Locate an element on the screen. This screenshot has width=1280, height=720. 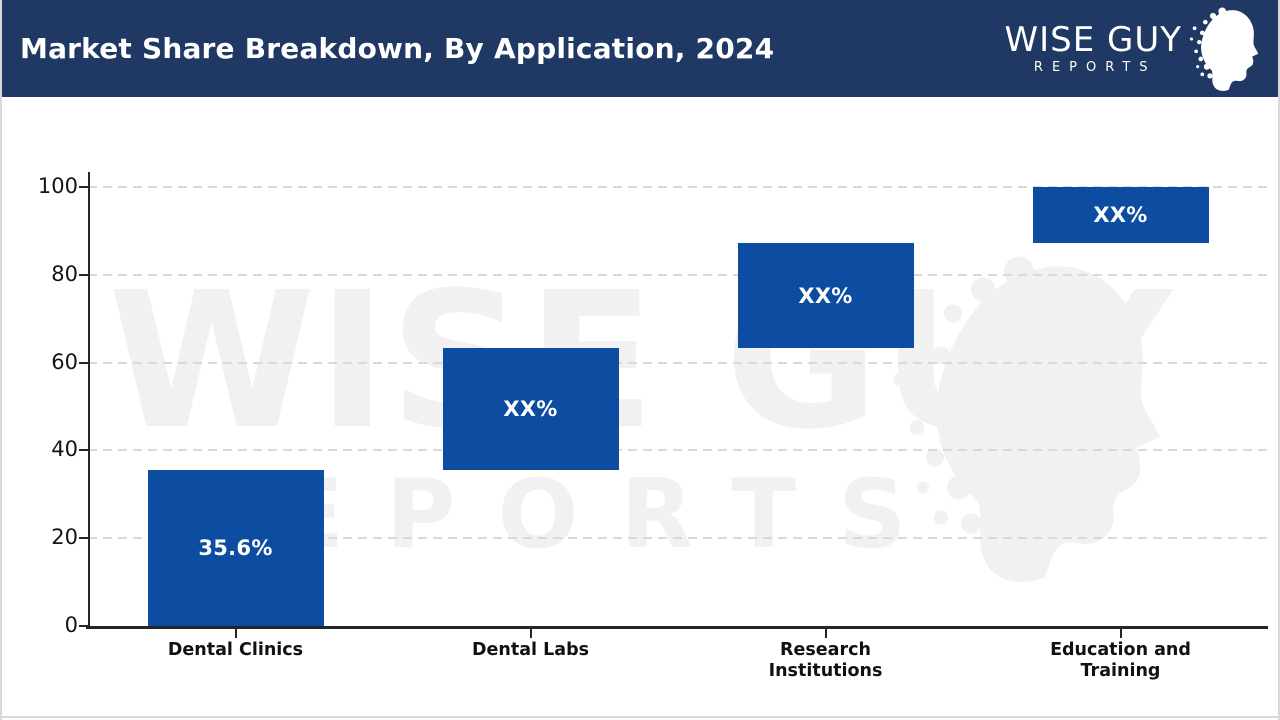
x-axis is located at coordinates (677, 627).